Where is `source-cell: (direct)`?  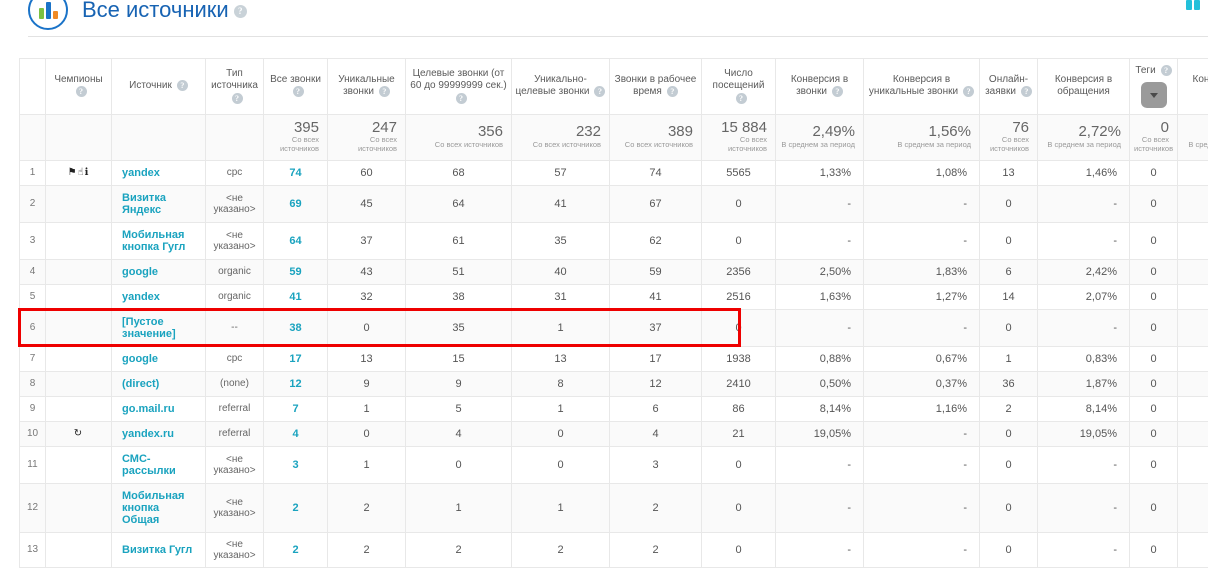
source-cell: (direct) is located at coordinates (159, 383).